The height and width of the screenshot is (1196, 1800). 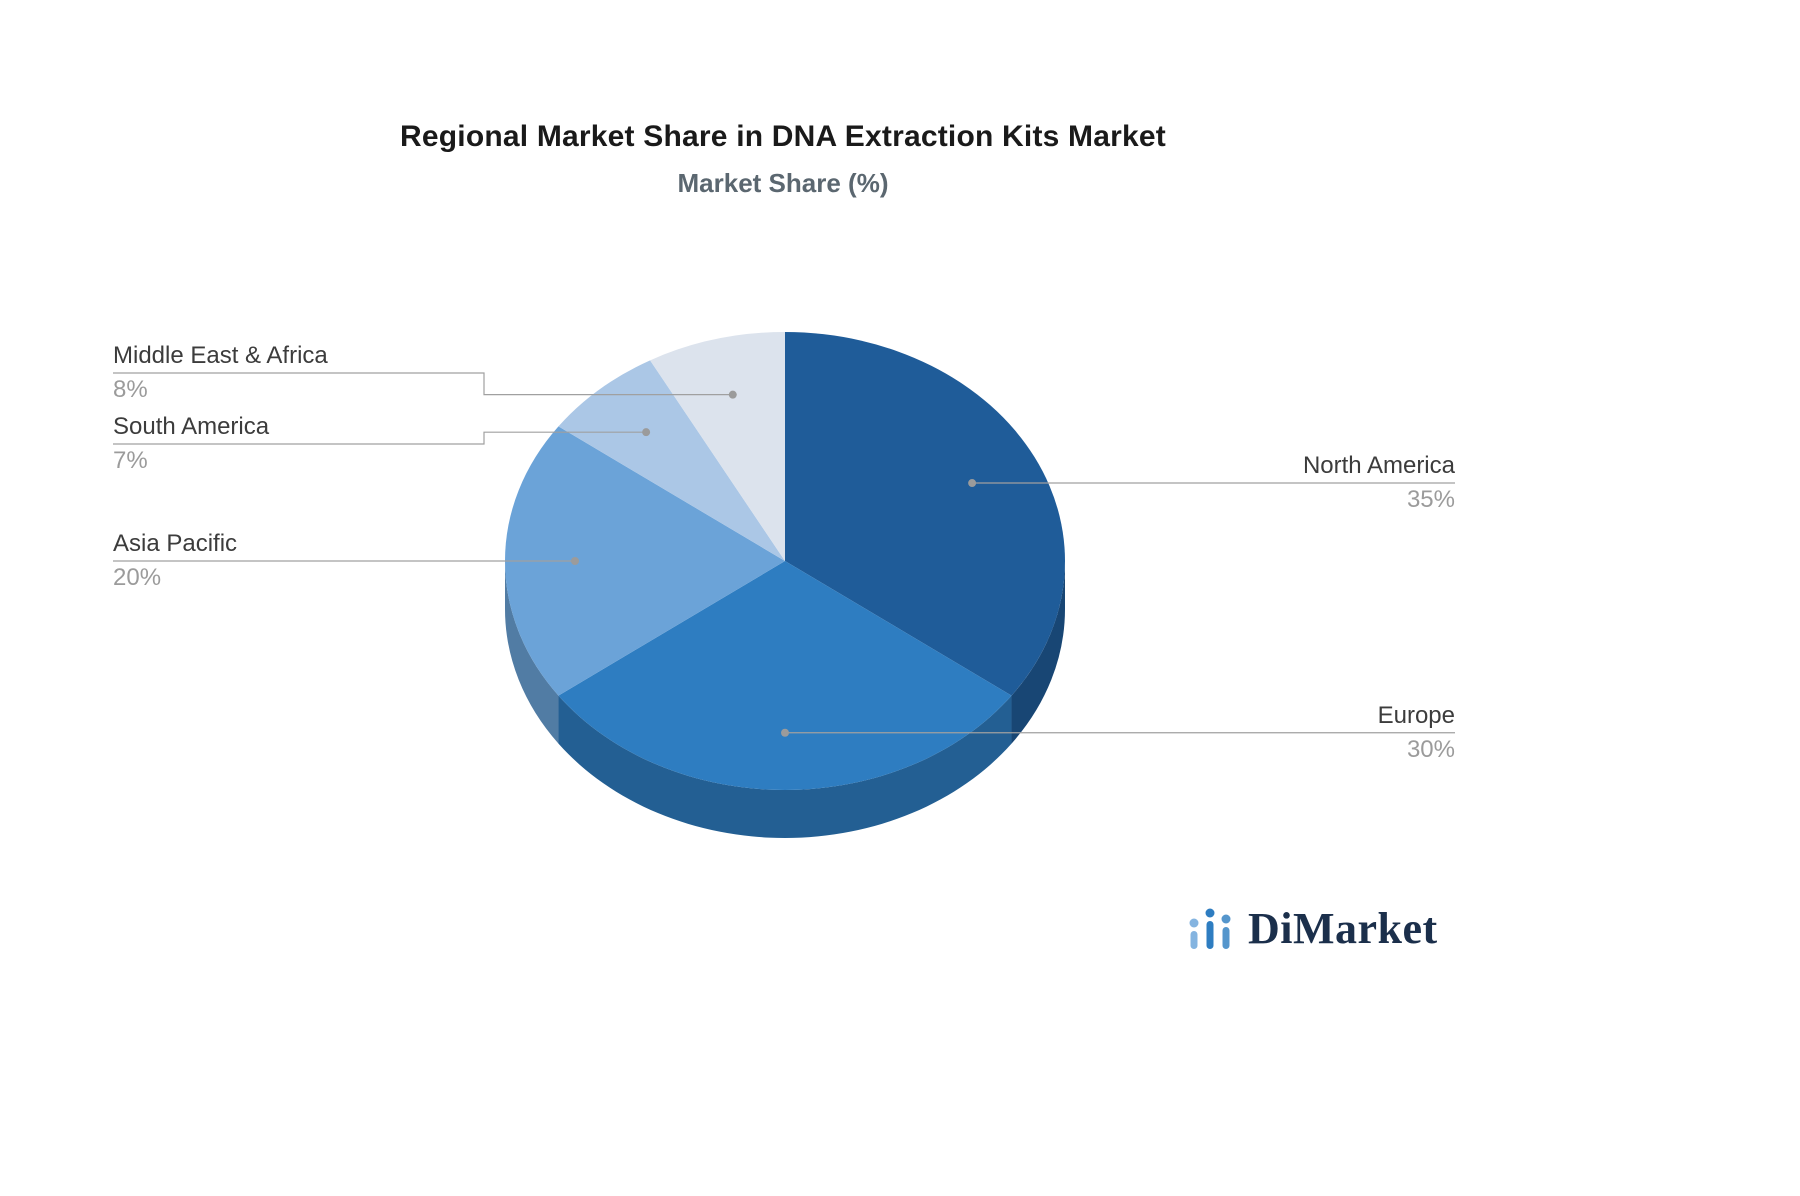 I want to click on leader-dot-north-america, so click(x=972, y=483).